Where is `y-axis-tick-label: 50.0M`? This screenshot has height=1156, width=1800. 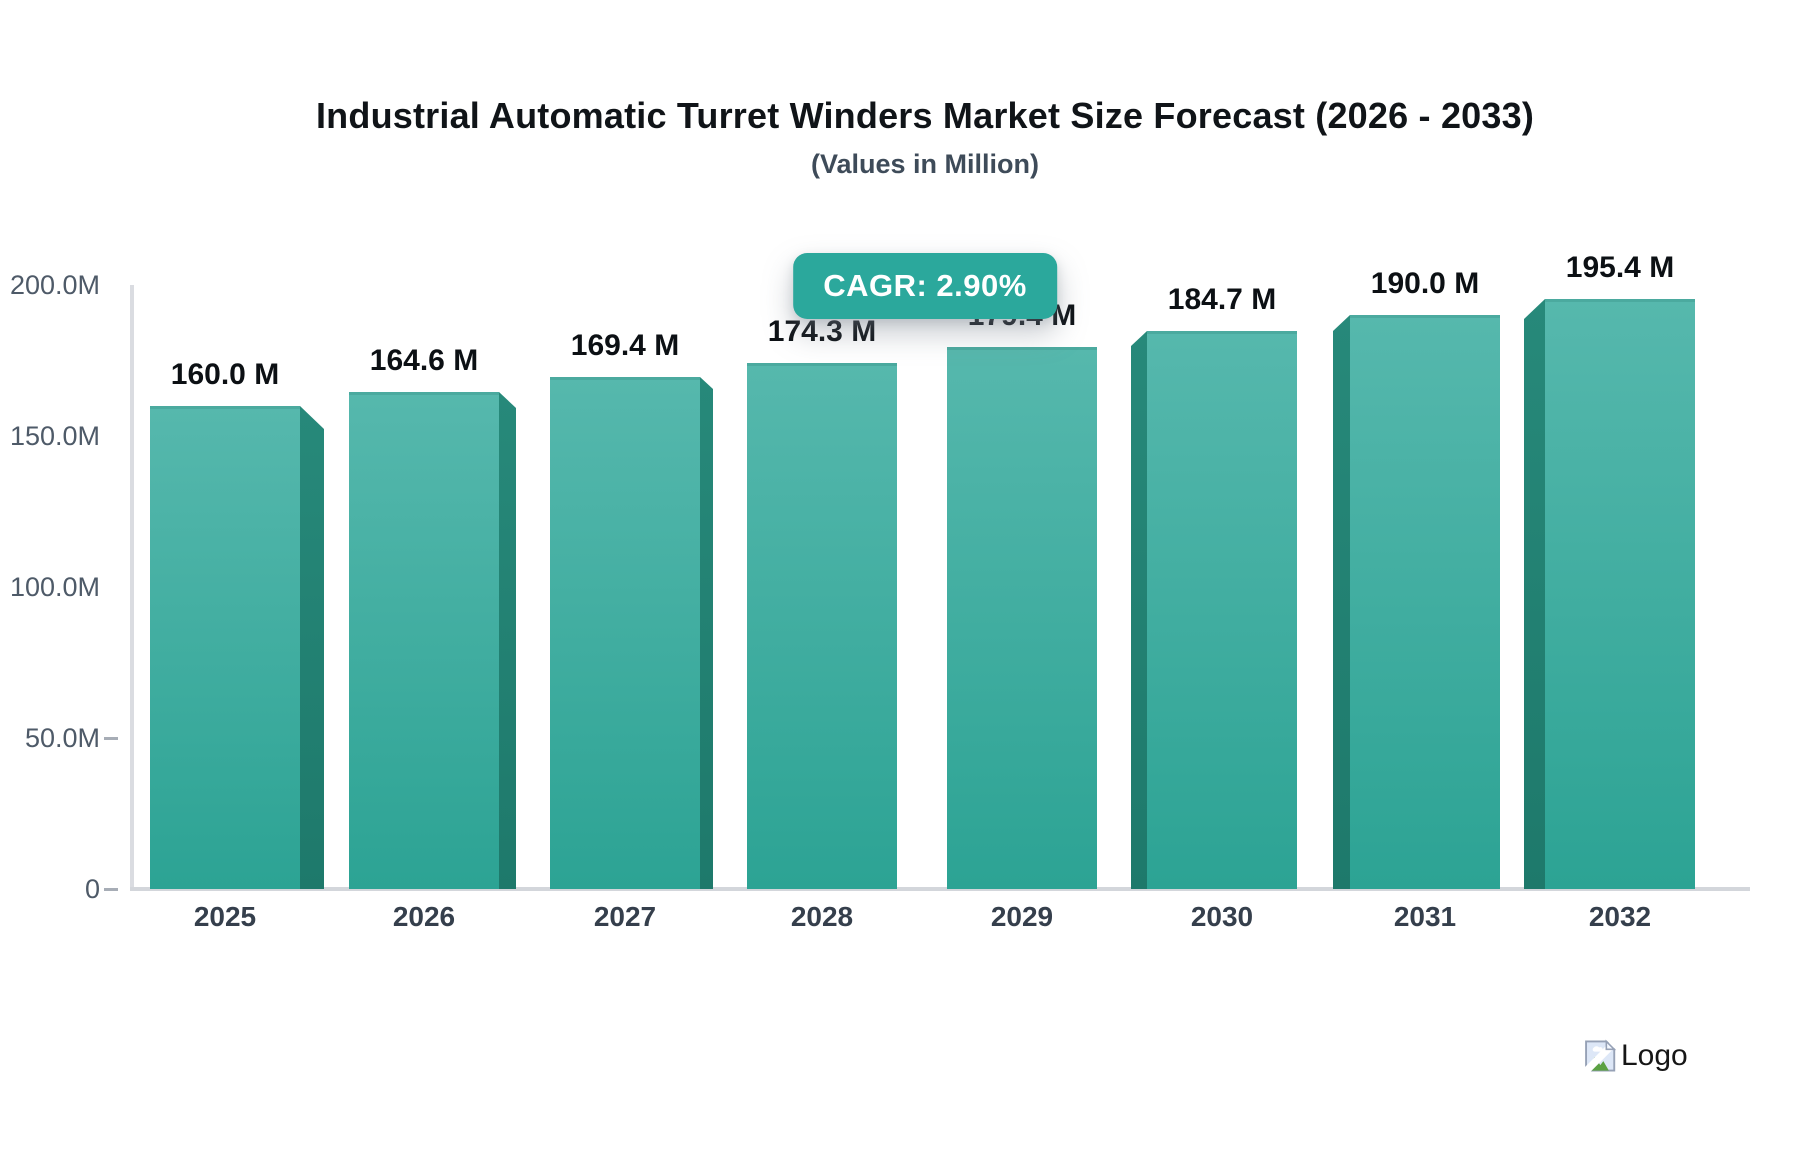 y-axis-tick-label: 50.0M is located at coordinates (62, 738).